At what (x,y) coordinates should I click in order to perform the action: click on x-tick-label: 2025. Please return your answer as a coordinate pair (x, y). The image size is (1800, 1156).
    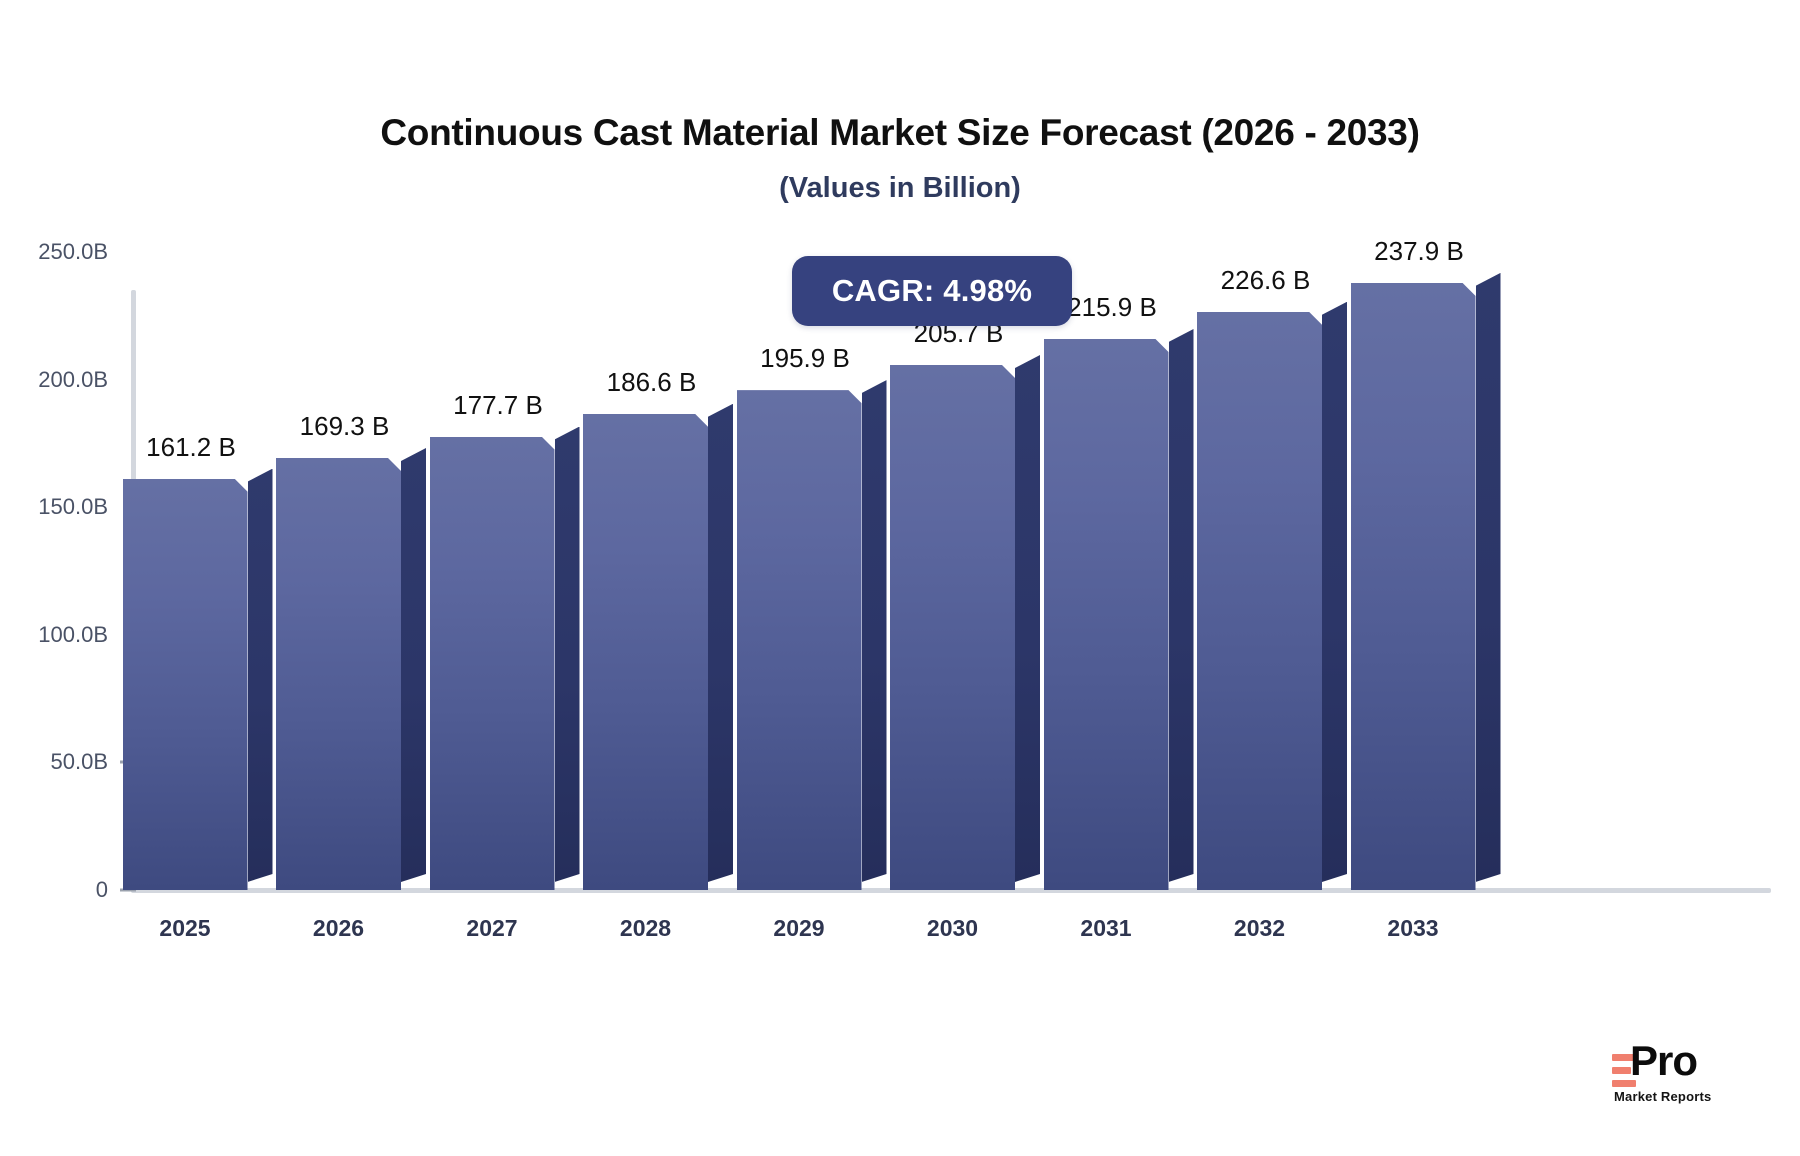
    Looking at the image, I should click on (185, 928).